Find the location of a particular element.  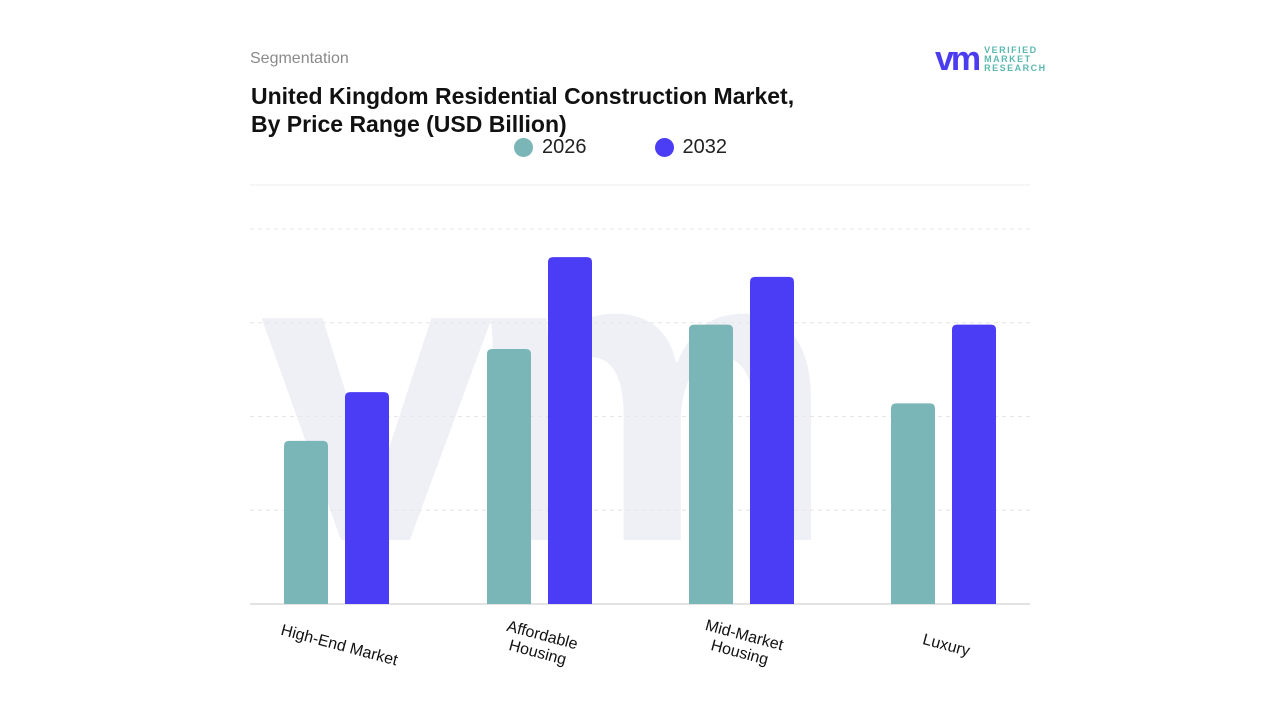

legend-item-2032: 2032 is located at coordinates (691, 147).